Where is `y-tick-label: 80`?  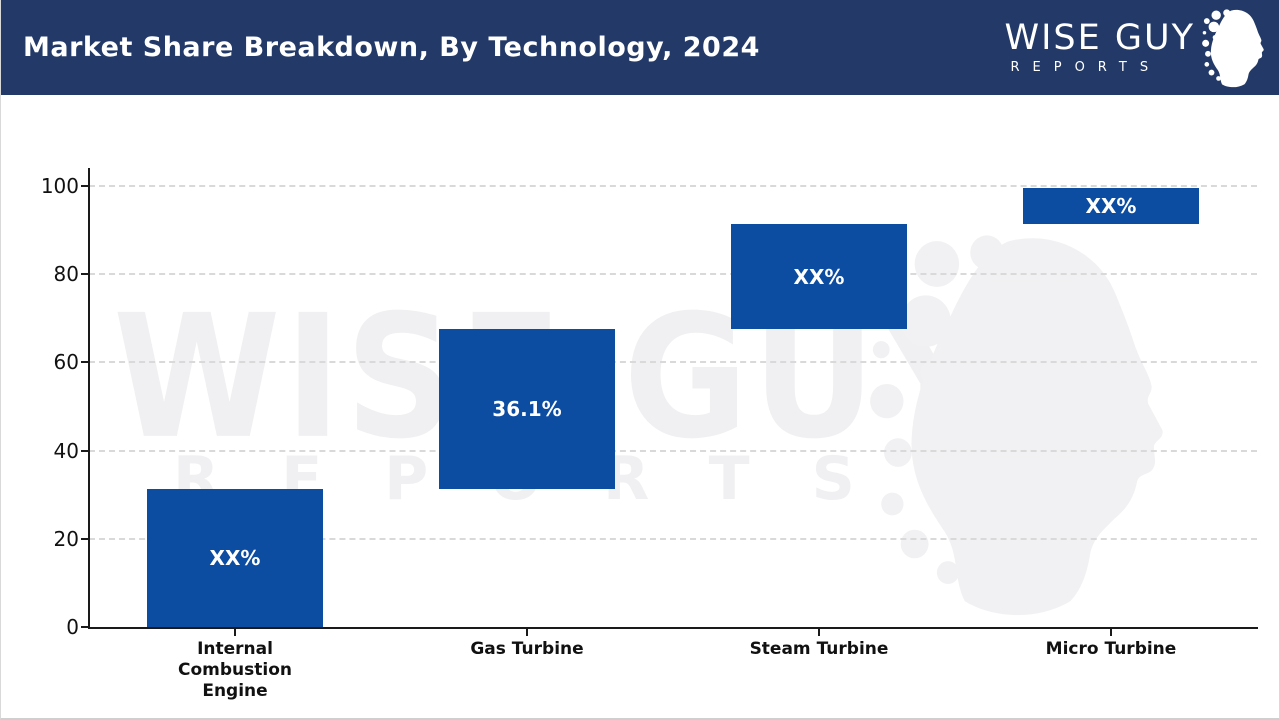
y-tick-label: 80 is located at coordinates (66, 274).